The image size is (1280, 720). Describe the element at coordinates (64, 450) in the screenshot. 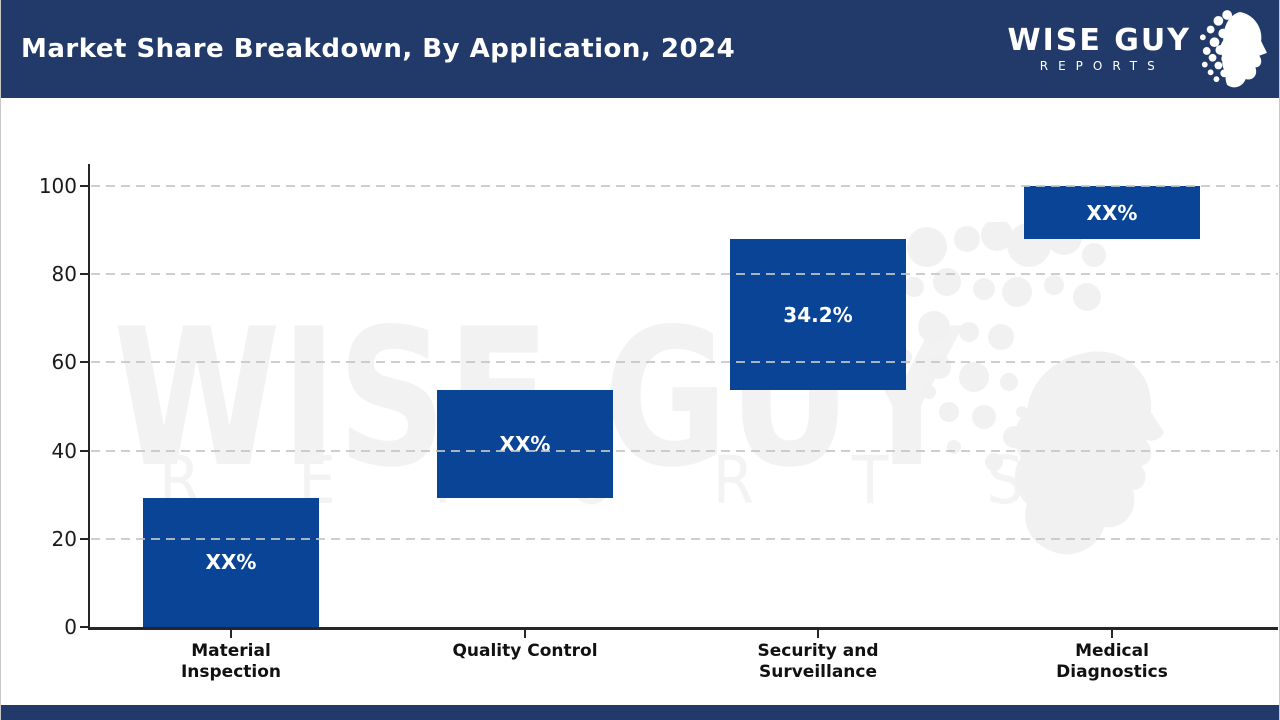

I see `y-tick-label-40: 40` at that location.